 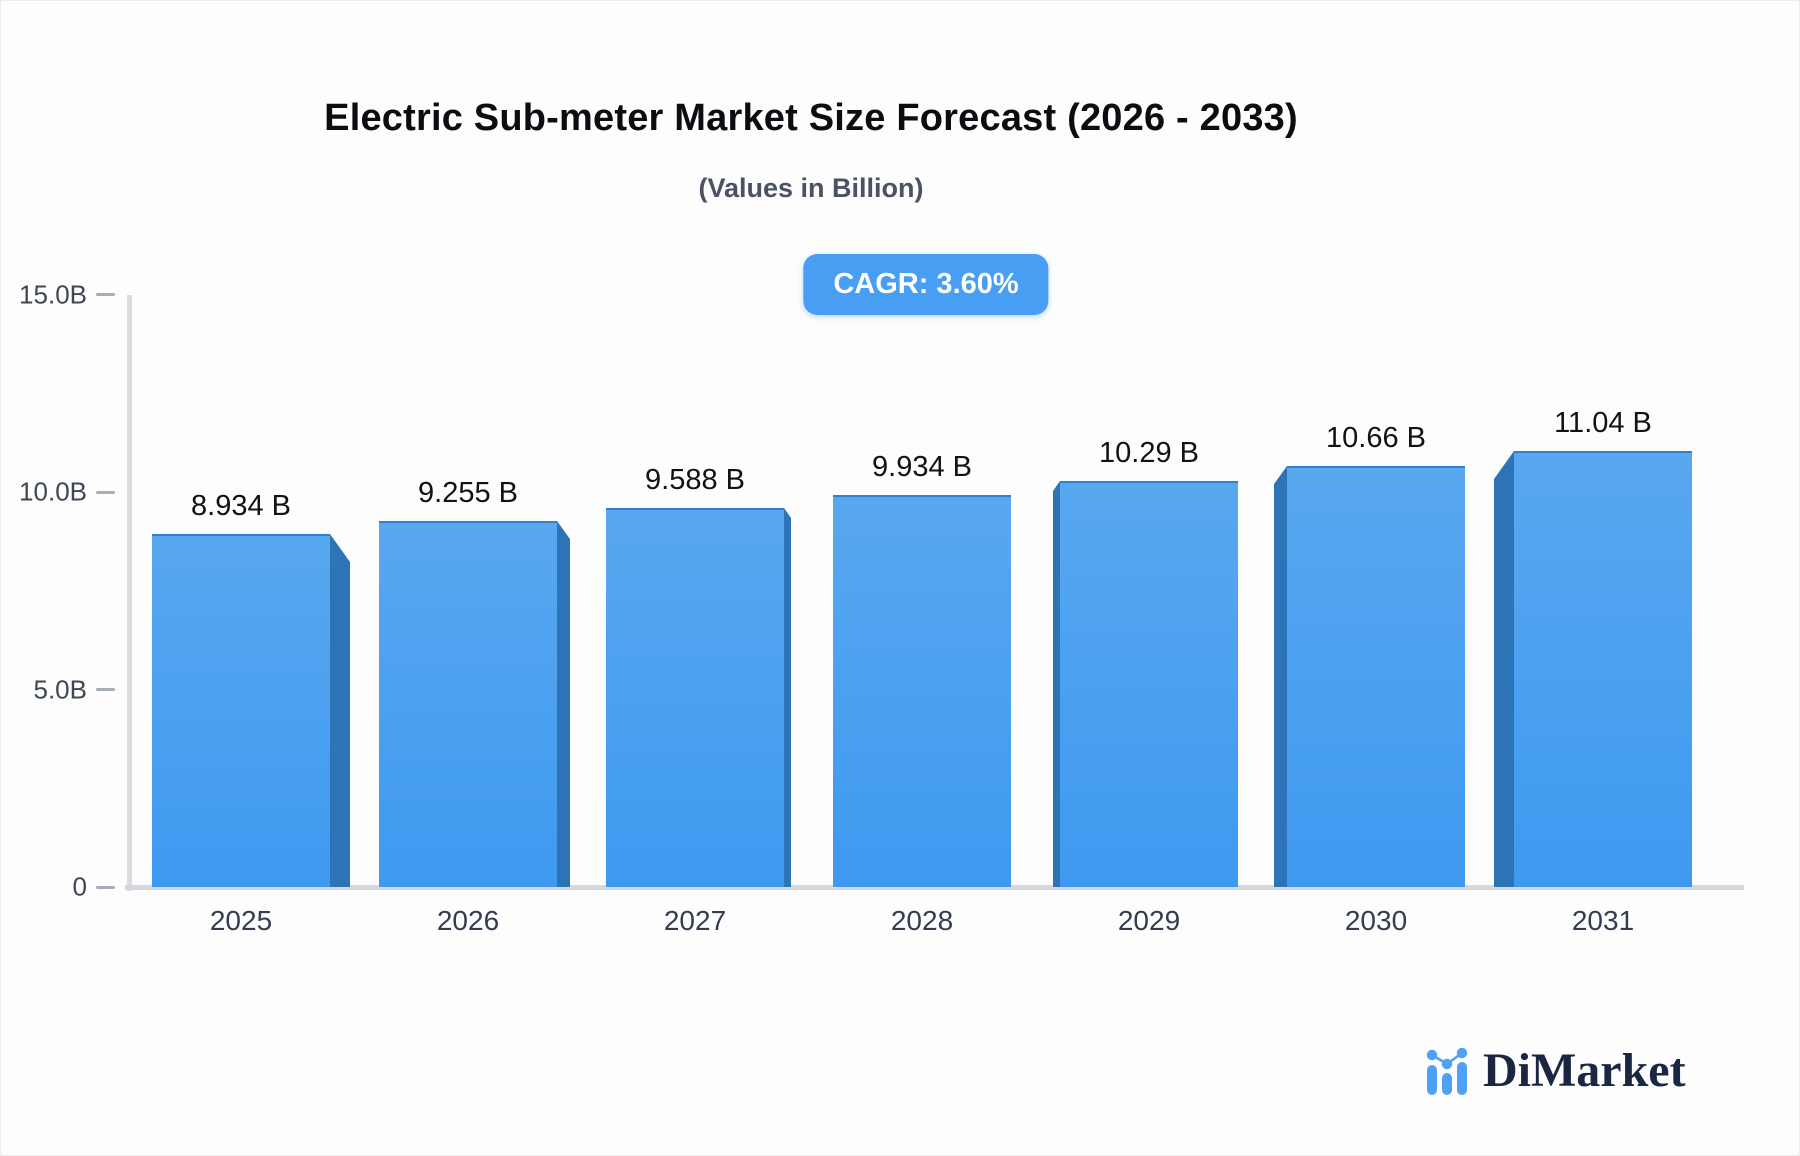 I want to click on brand-logo: DiMarket, so click(x=1555, y=1070).